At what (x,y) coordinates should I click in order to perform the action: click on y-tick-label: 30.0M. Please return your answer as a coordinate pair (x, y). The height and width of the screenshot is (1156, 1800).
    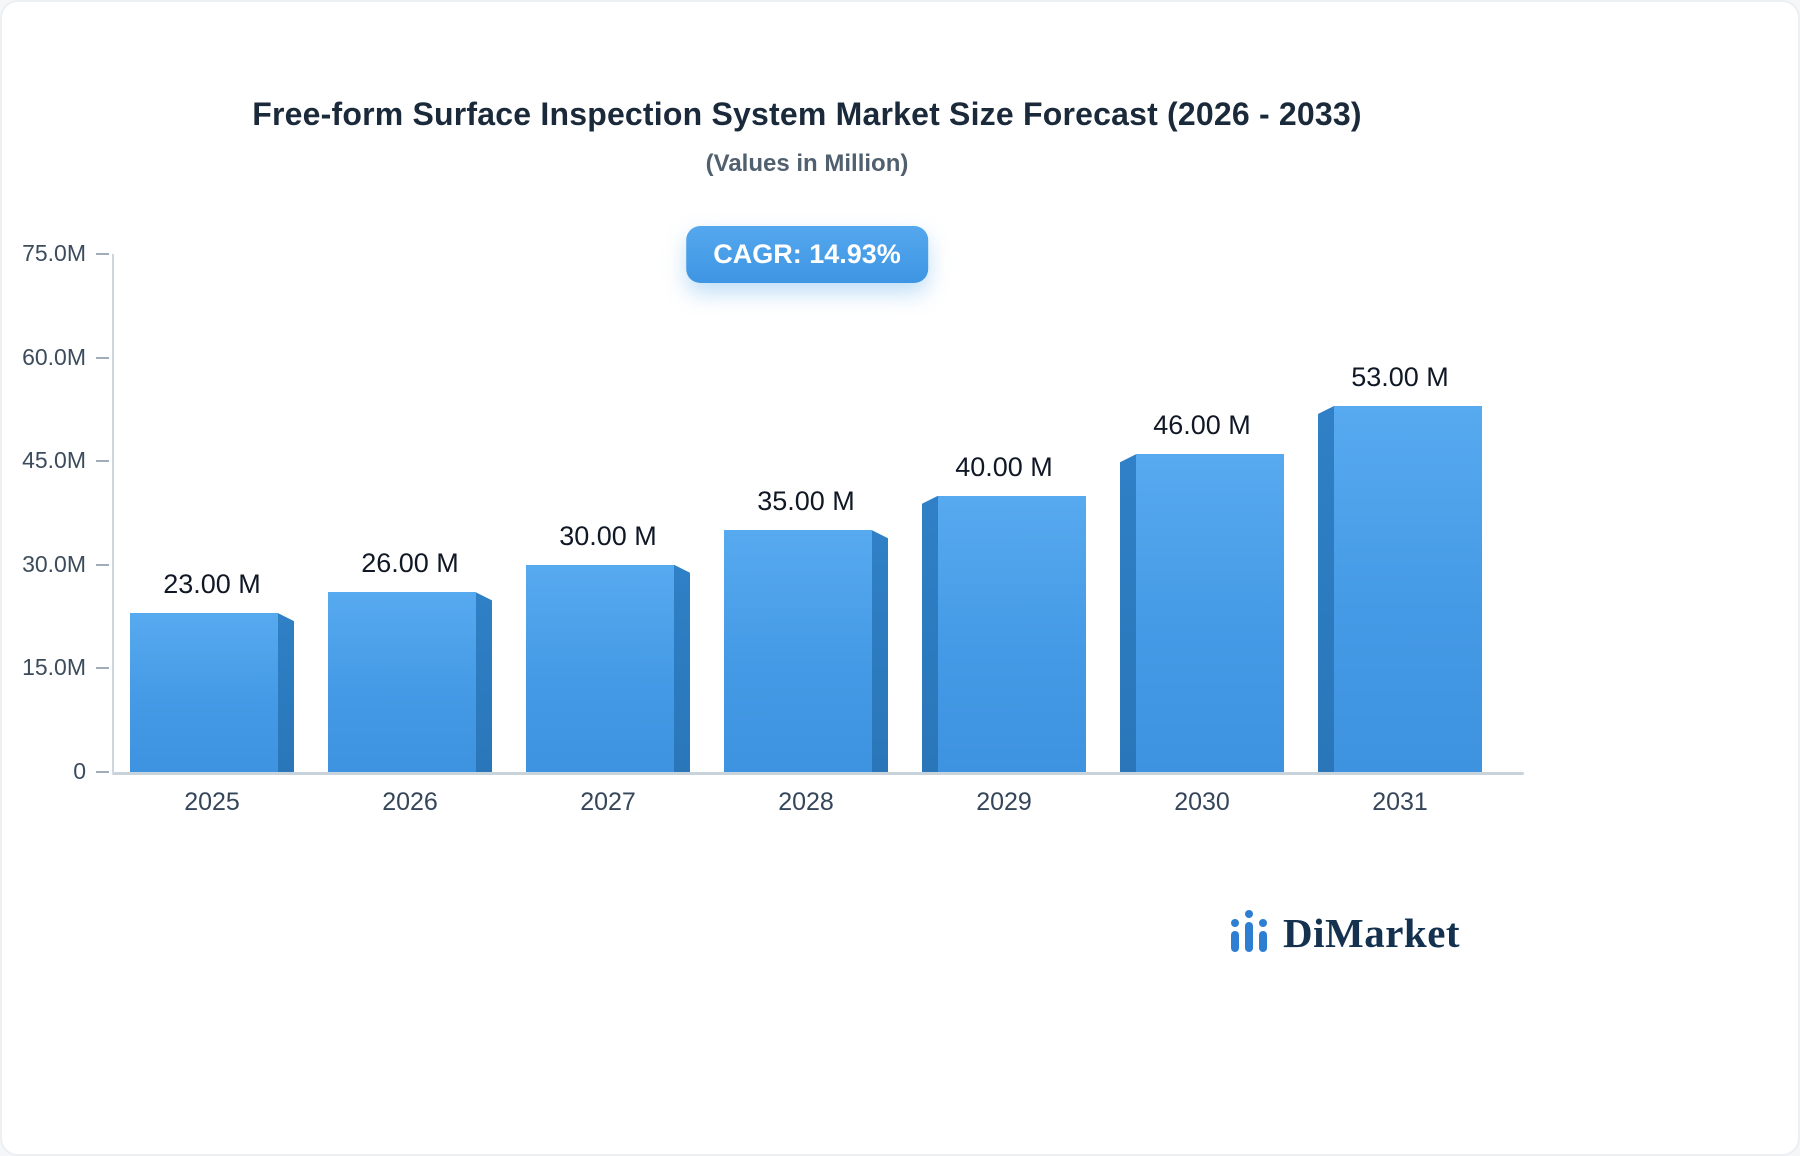
    Looking at the image, I should click on (54, 563).